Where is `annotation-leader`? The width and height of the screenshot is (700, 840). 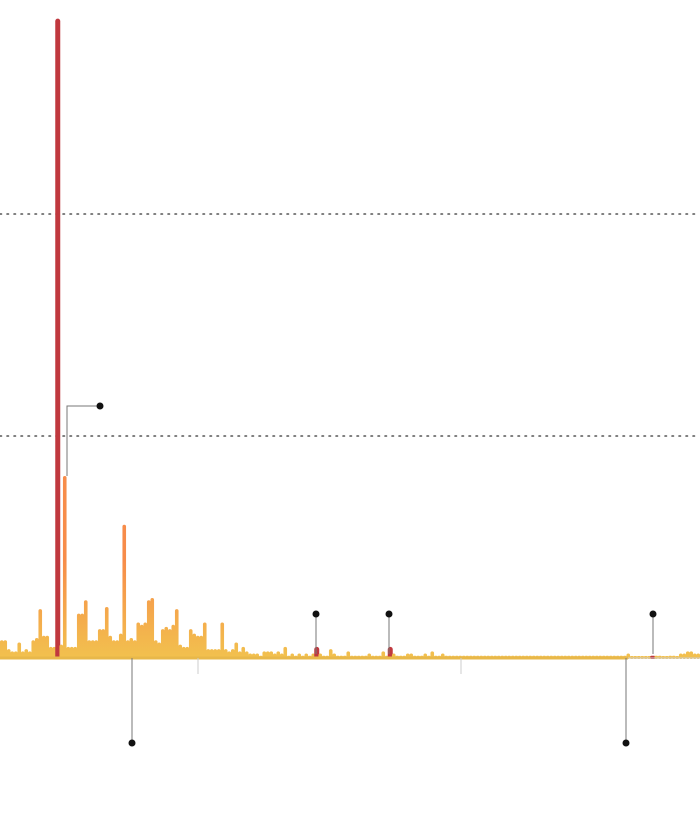
annotation-leader is located at coordinates (83, 440).